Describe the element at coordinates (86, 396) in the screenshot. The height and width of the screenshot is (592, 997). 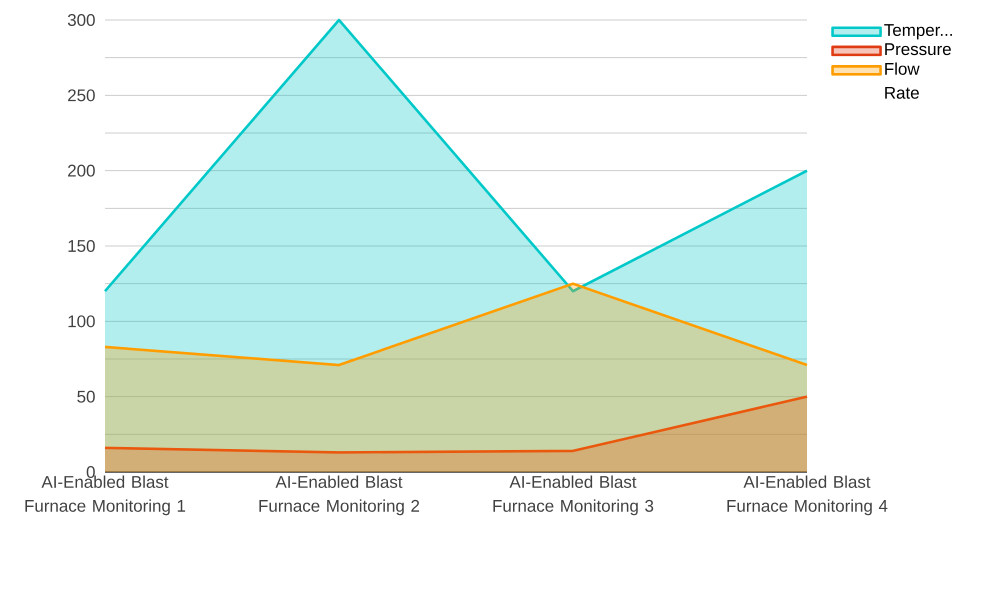
I see `y-tick-label: 50` at that location.